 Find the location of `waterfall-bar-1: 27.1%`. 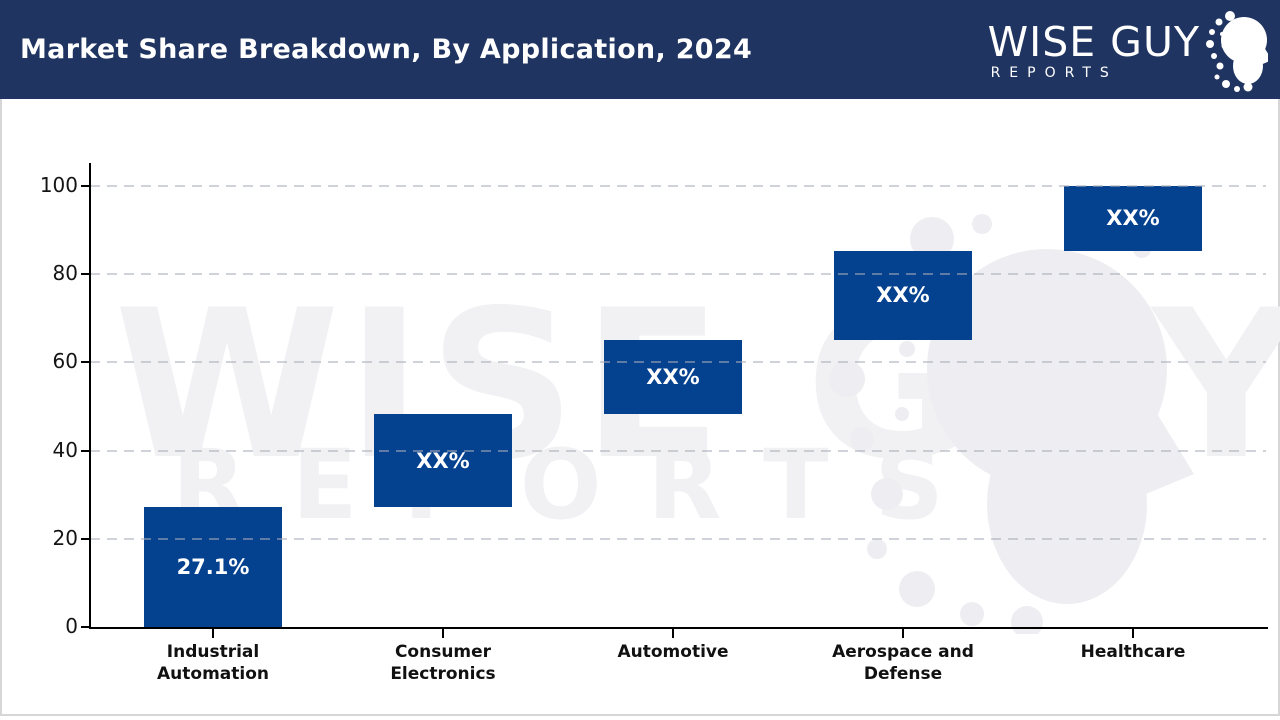

waterfall-bar-1: 27.1% is located at coordinates (213, 567).